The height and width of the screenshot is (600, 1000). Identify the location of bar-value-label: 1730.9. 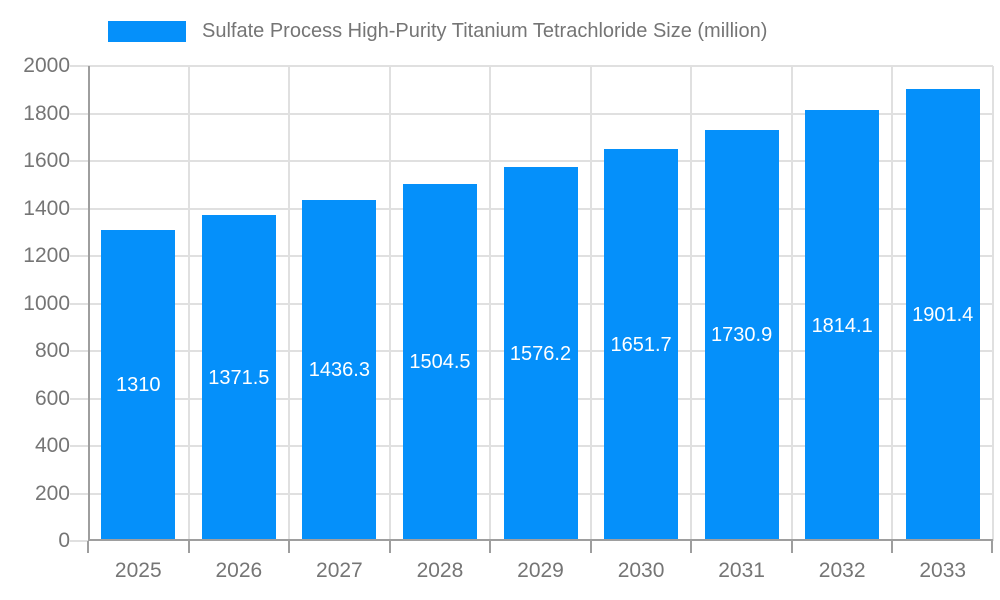
(742, 335).